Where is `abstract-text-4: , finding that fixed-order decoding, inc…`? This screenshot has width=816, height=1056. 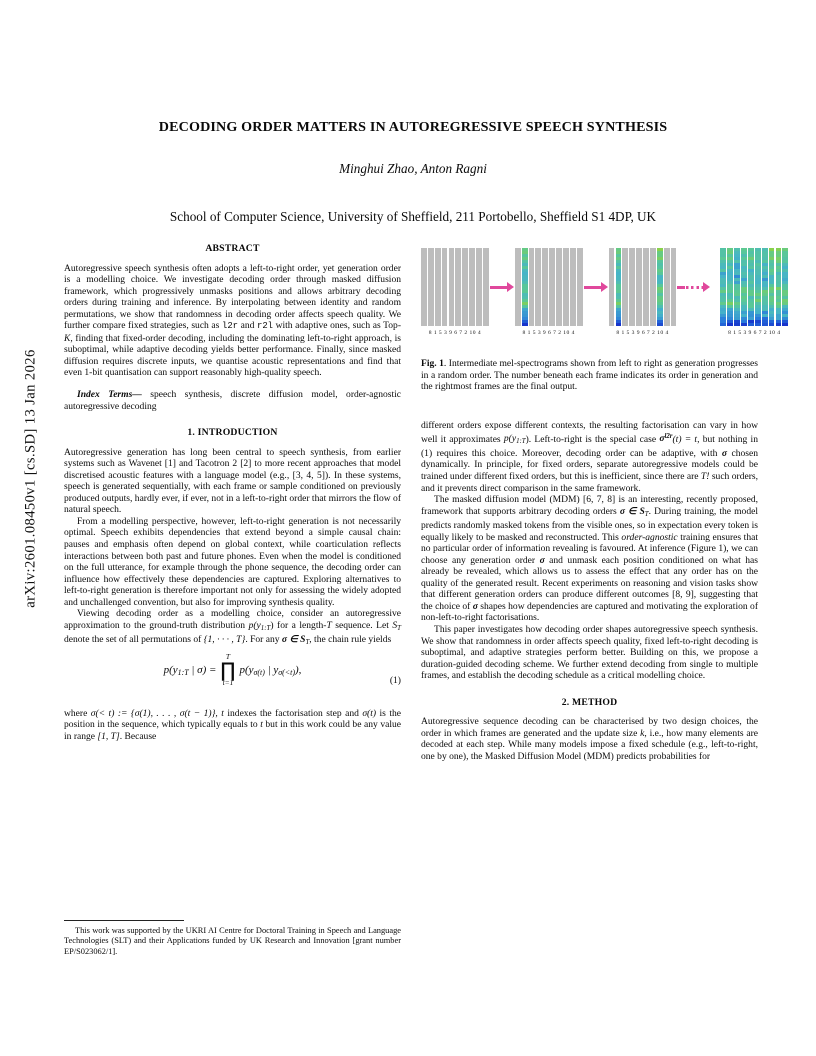
abstract-text-4: , finding that fixed-order decoding, inc… is located at coordinates (232, 355).